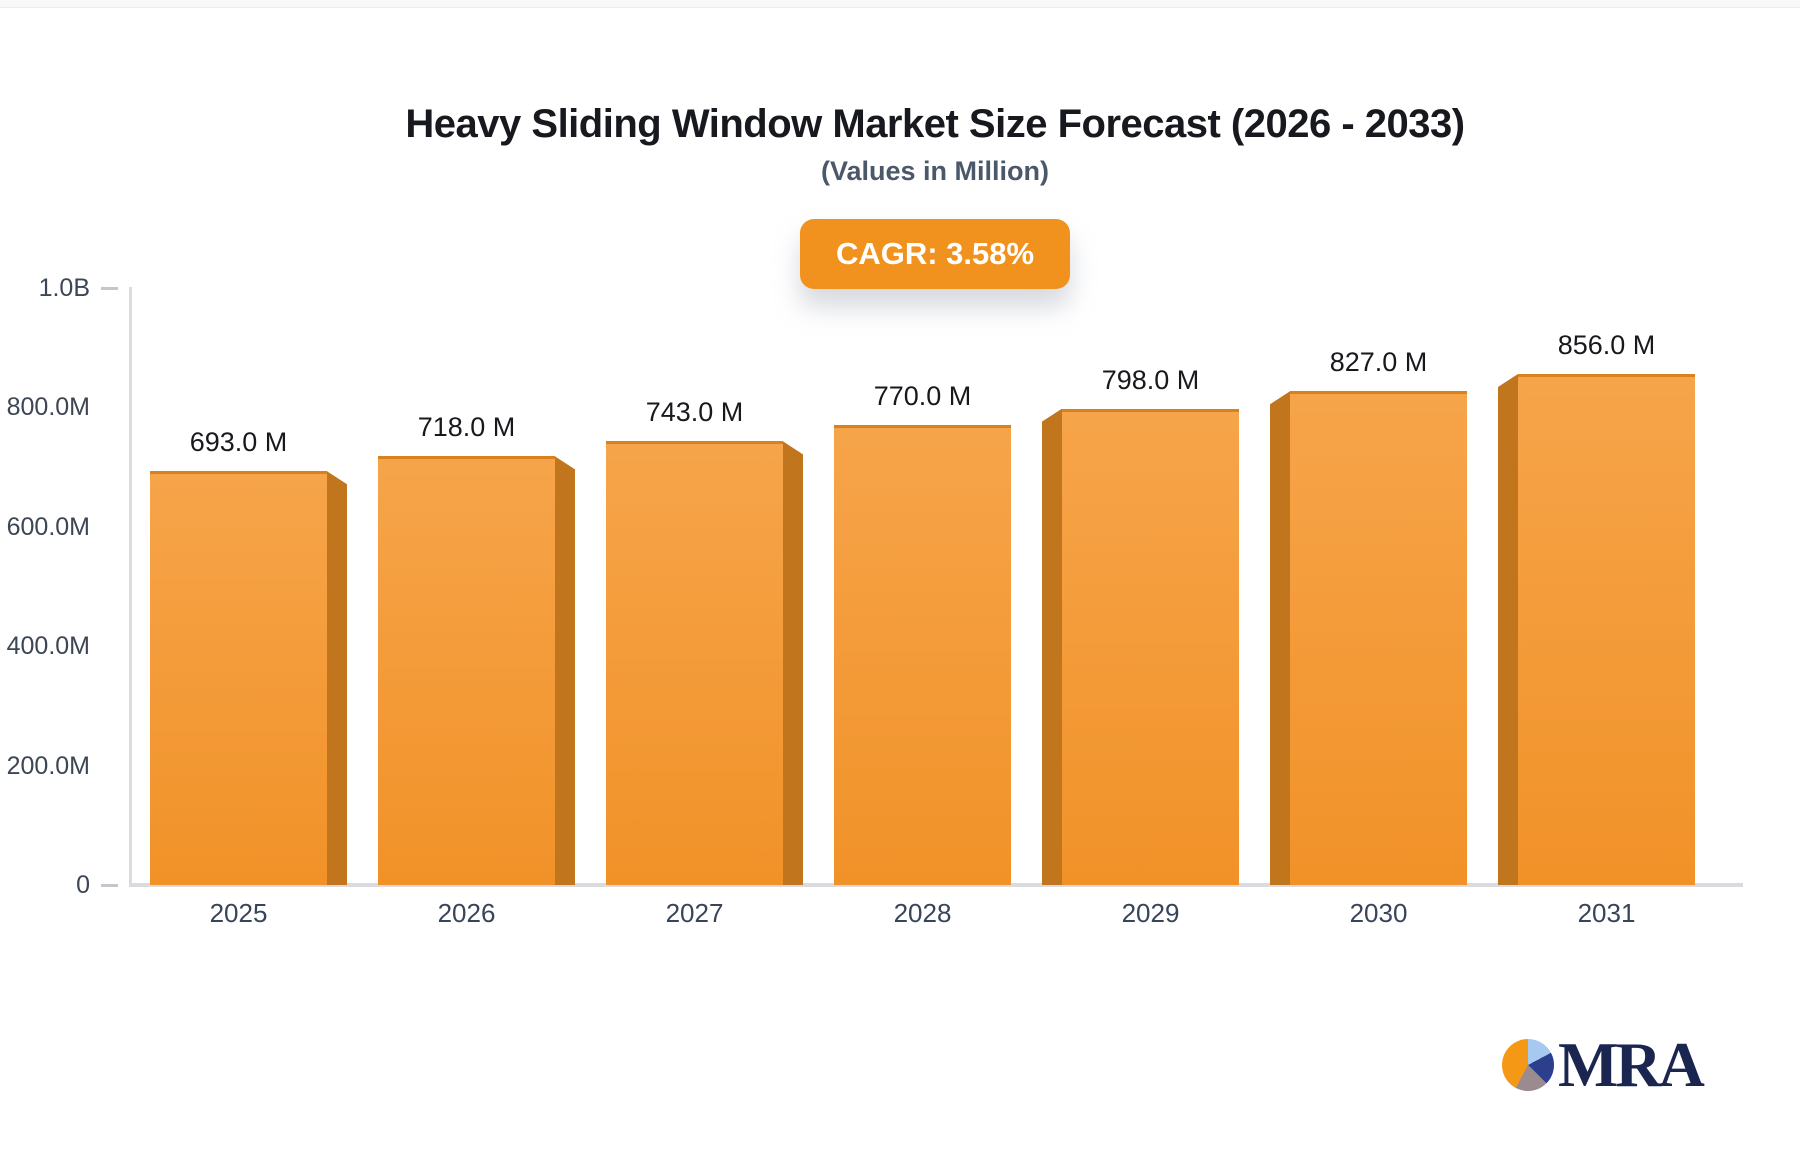 The height and width of the screenshot is (1156, 1800). What do you see at coordinates (83, 885) in the screenshot?
I see `y-tick-label: 0` at bounding box center [83, 885].